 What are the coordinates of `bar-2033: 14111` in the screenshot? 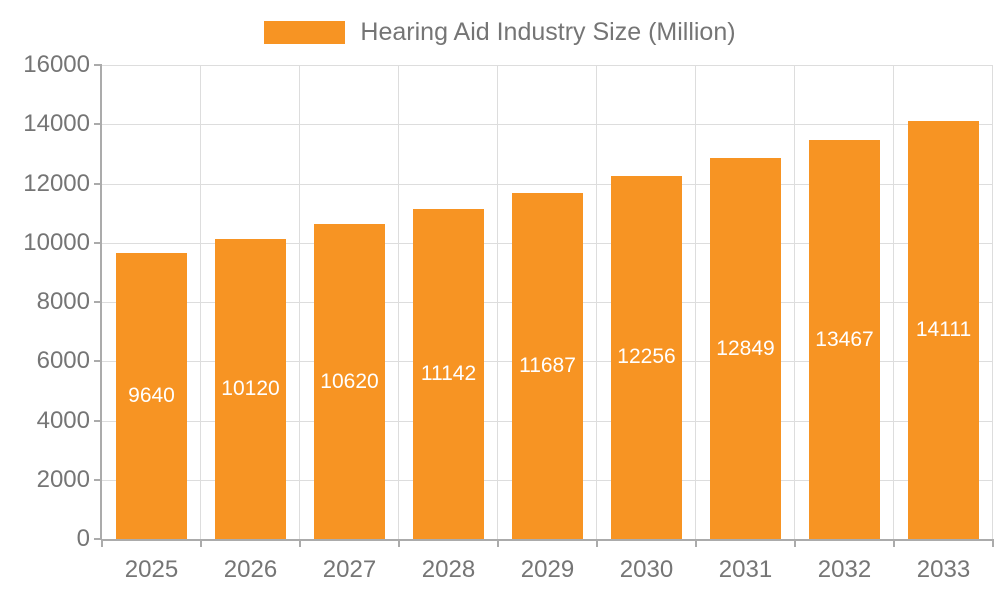 It's located at (943, 329).